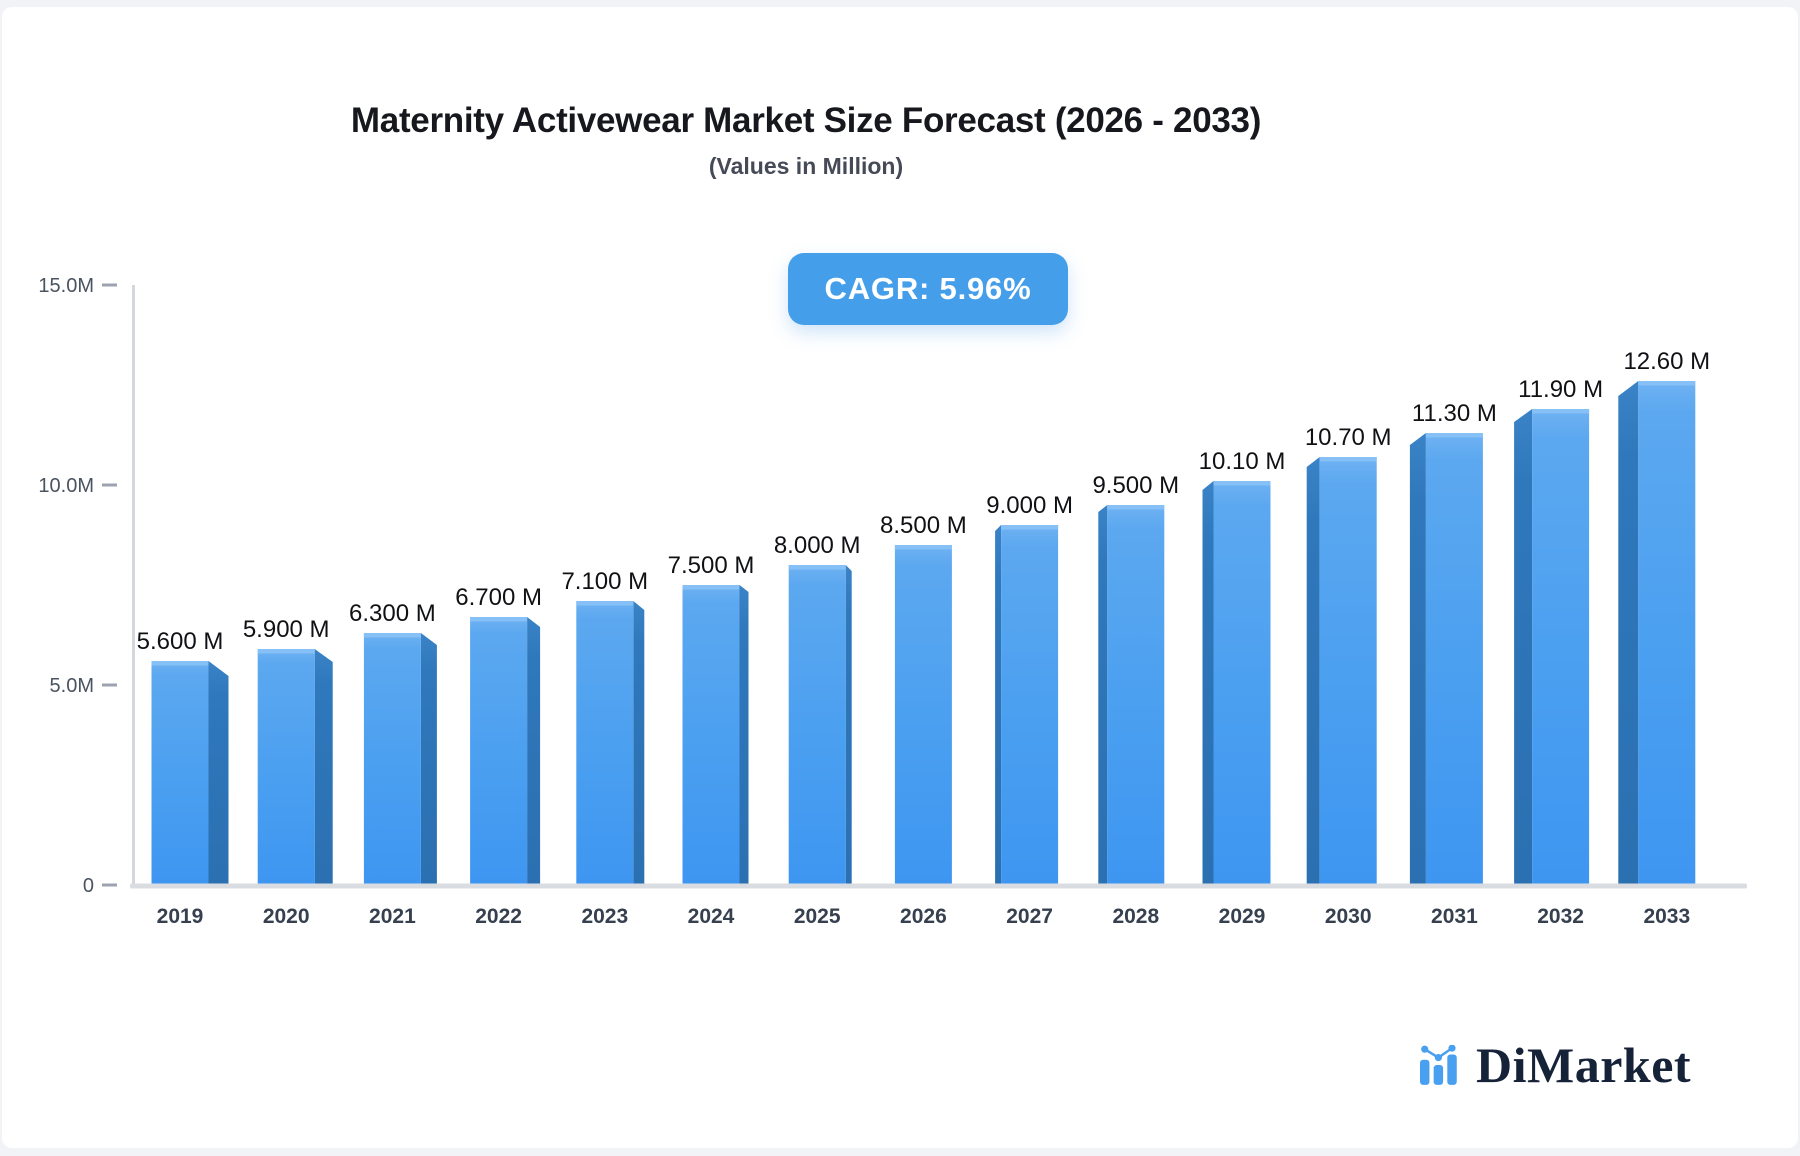  I want to click on bar-2020, so click(286, 767).